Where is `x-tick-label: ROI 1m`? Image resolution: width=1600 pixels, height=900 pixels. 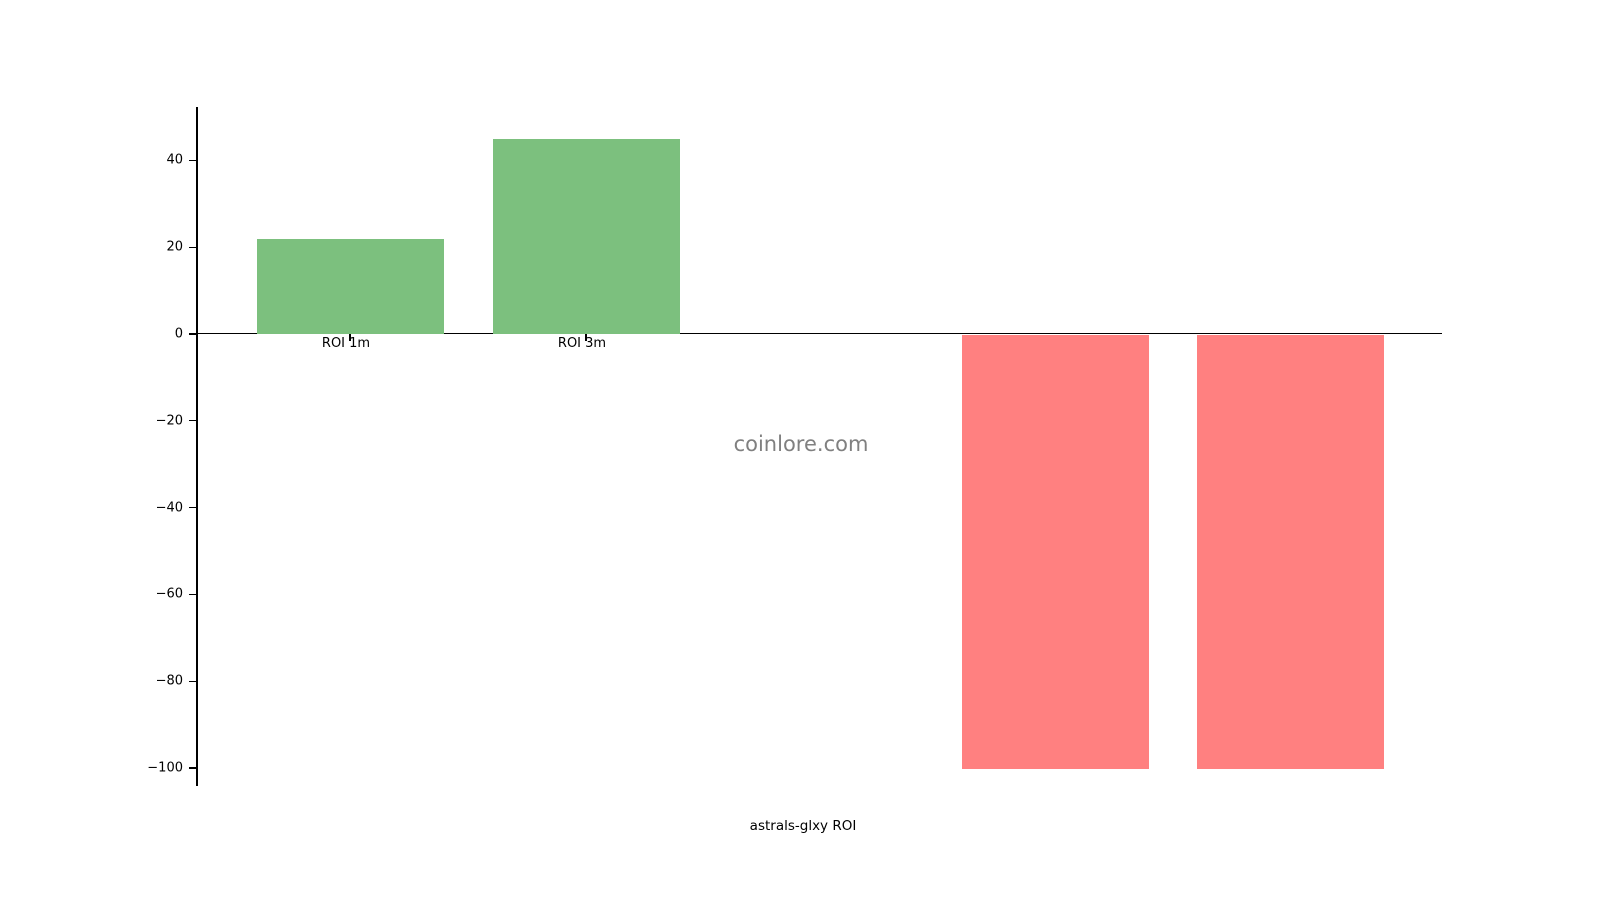 x-tick-label: ROI 1m is located at coordinates (346, 343).